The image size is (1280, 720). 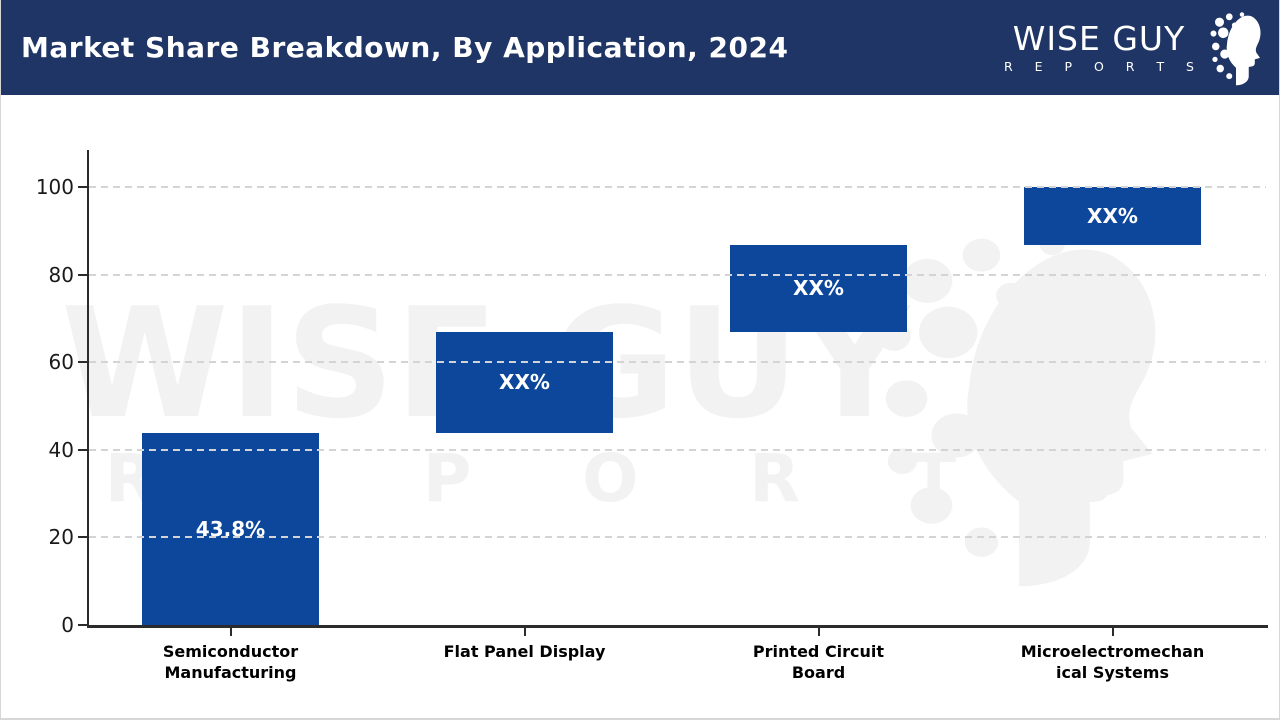 What do you see at coordinates (818, 651) in the screenshot?
I see `x-axis-category-line: Printed Circuit` at bounding box center [818, 651].